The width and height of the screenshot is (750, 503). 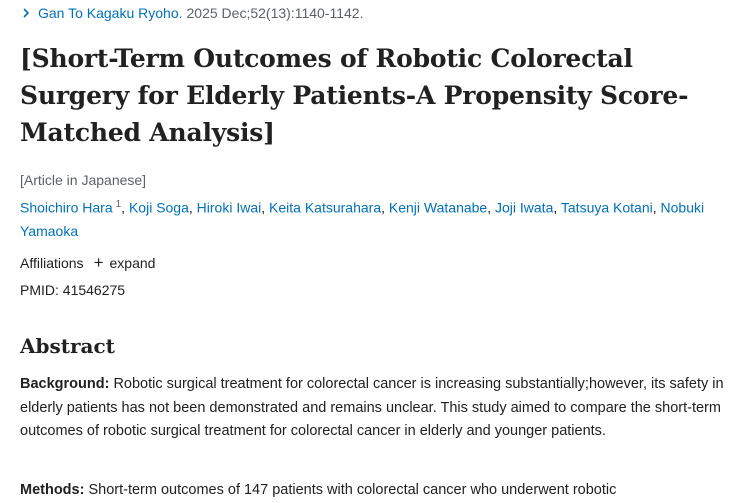 I want to click on background-label: Background:, so click(x=65, y=384).